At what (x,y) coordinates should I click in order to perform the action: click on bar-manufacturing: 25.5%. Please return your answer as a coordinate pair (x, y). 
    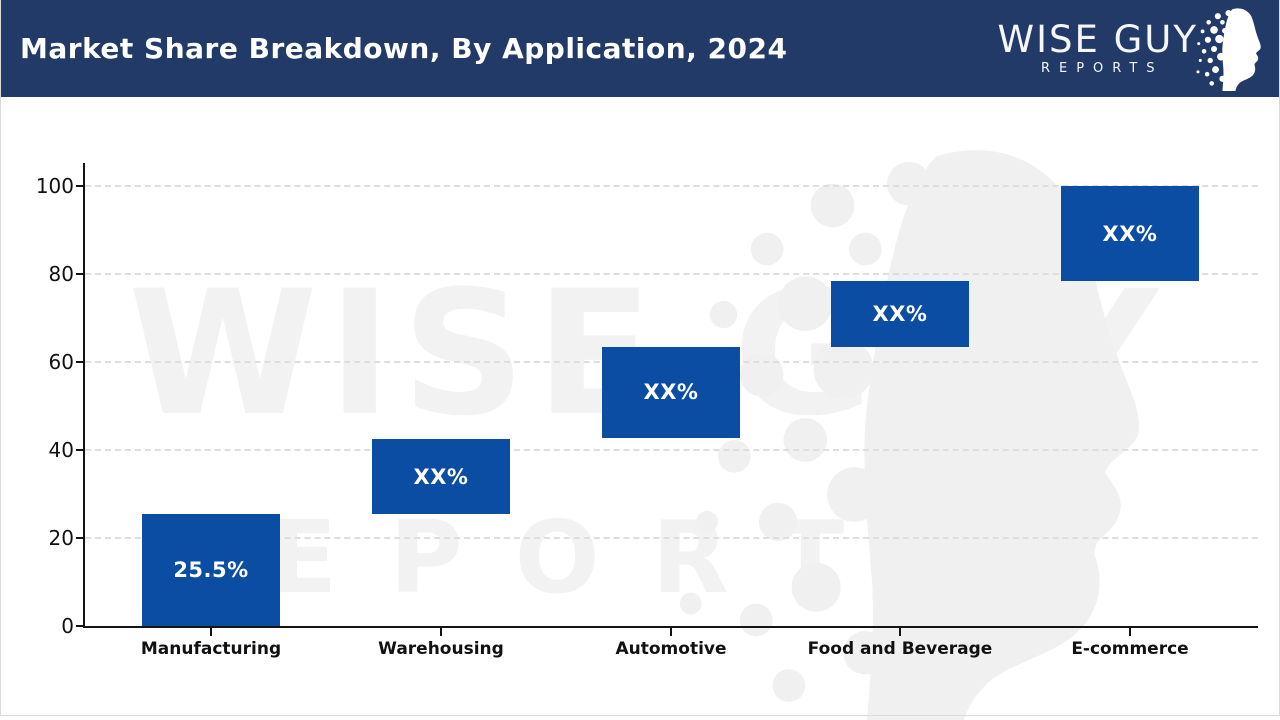
    Looking at the image, I should click on (211, 569).